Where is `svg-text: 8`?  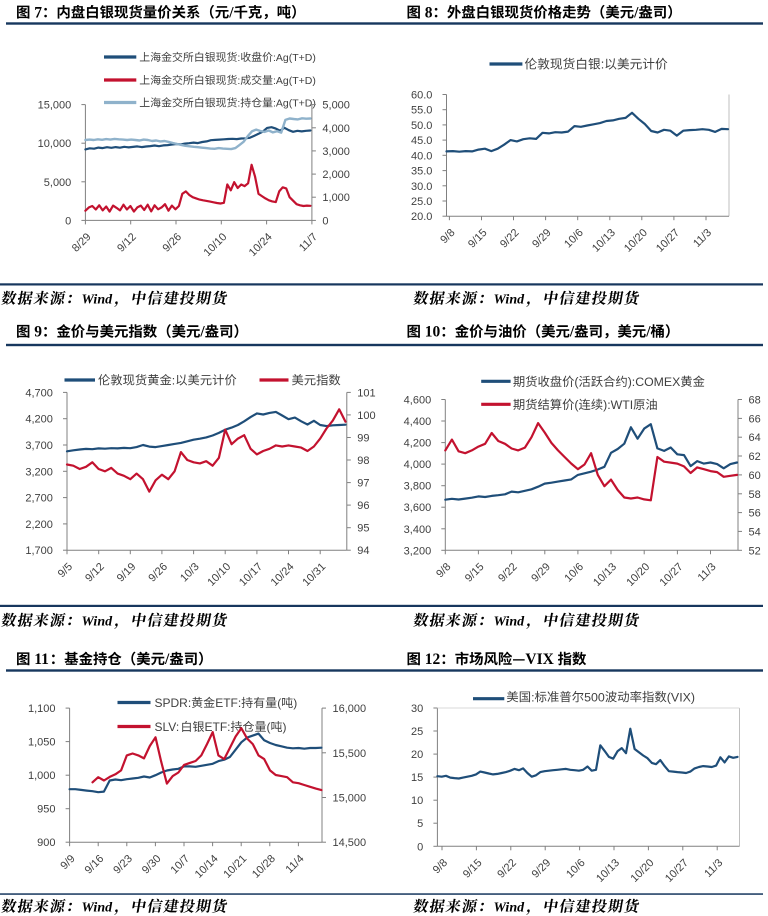
svg-text: 8 is located at coordinates (427, 12).